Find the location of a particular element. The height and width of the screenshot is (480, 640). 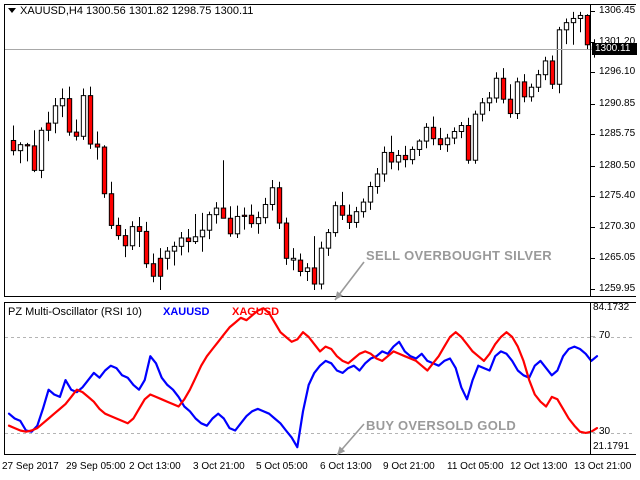

time-axis-label: 13 Oct 21:00 is located at coordinates (603, 466).